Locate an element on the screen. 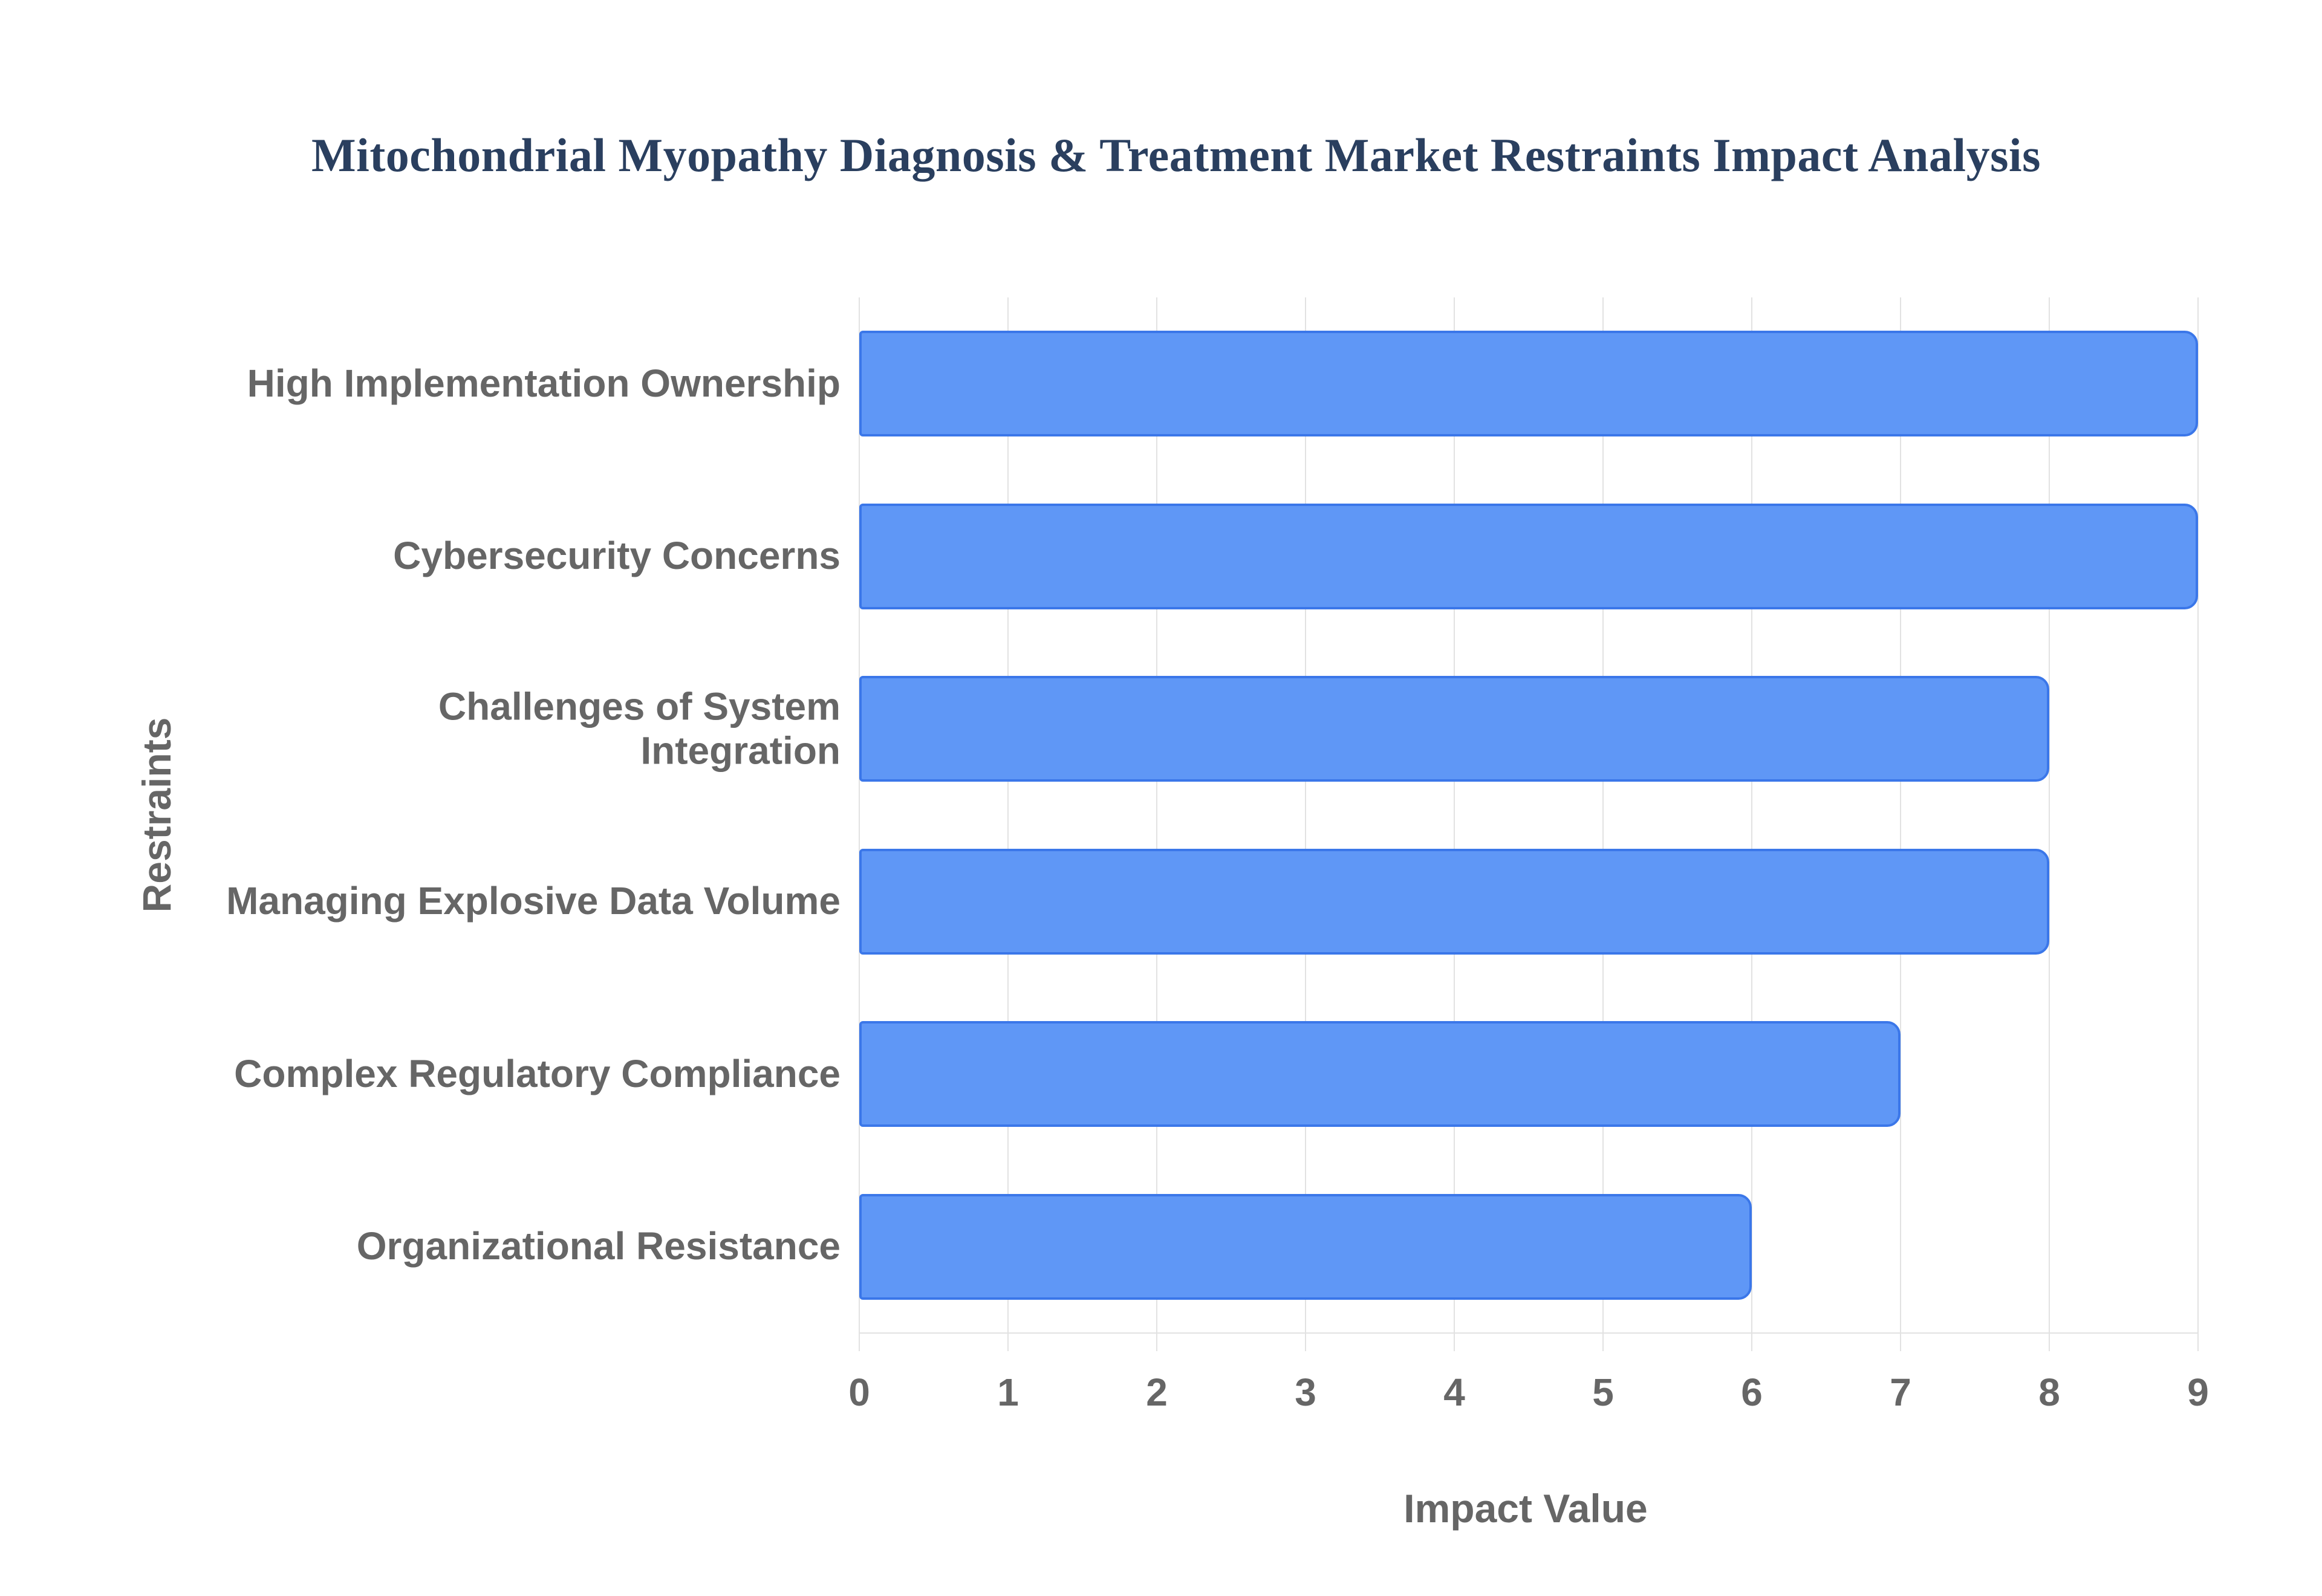 The width and height of the screenshot is (2322, 1596). category-label-3: Challenges of System Integration is located at coordinates (639, 728).